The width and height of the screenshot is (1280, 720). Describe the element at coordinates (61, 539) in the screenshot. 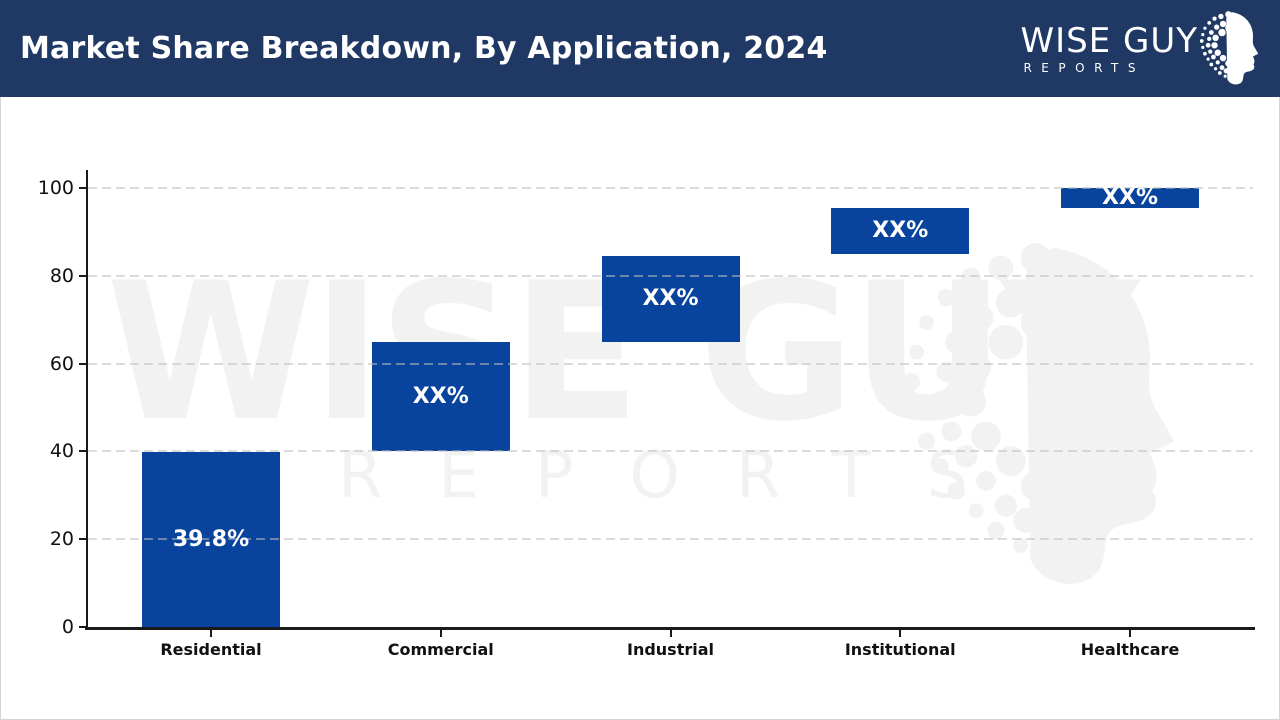

I see `y-tick-label-20: 20` at that location.